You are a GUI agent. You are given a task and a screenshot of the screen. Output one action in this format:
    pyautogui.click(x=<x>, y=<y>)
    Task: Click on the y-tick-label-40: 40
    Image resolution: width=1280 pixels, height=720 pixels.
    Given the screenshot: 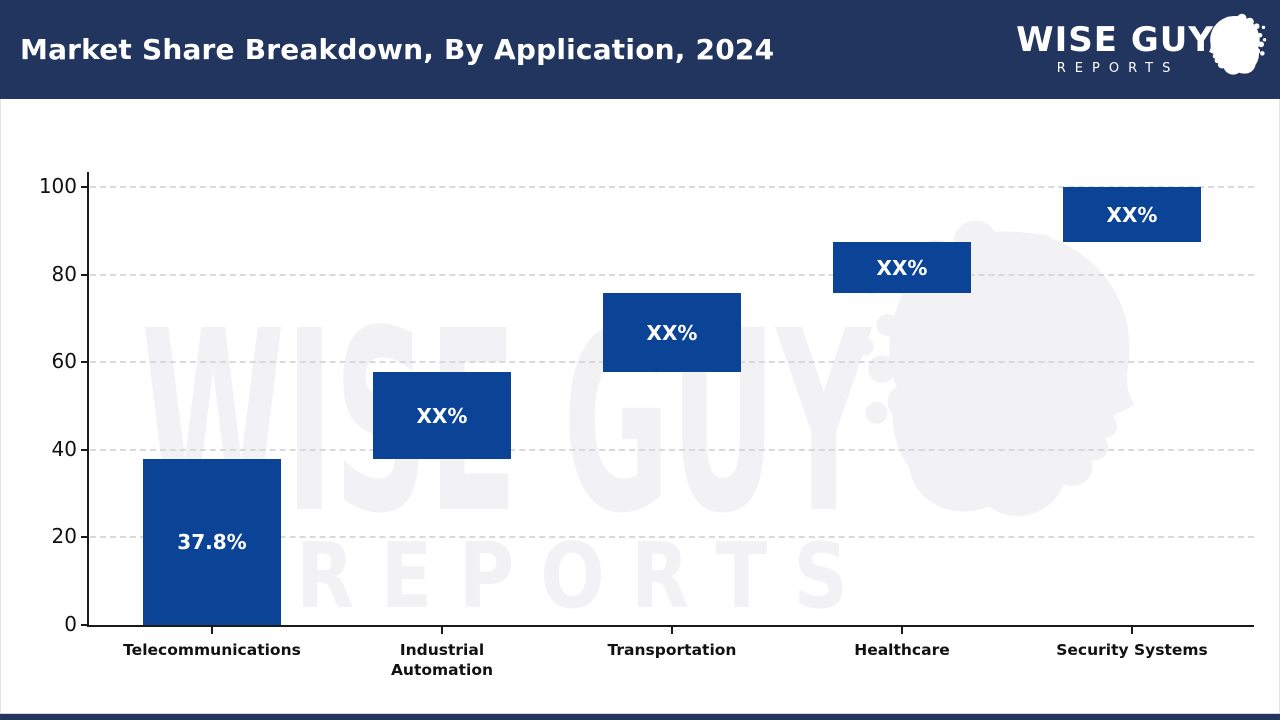 What is the action you would take?
    pyautogui.click(x=64, y=448)
    